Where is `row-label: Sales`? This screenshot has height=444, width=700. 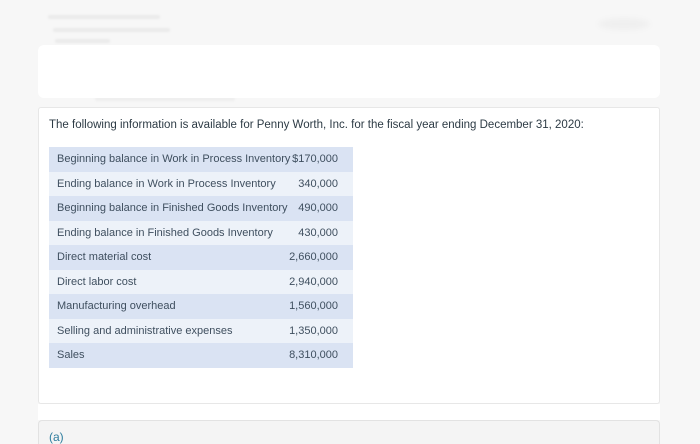 row-label: Sales is located at coordinates (71, 355).